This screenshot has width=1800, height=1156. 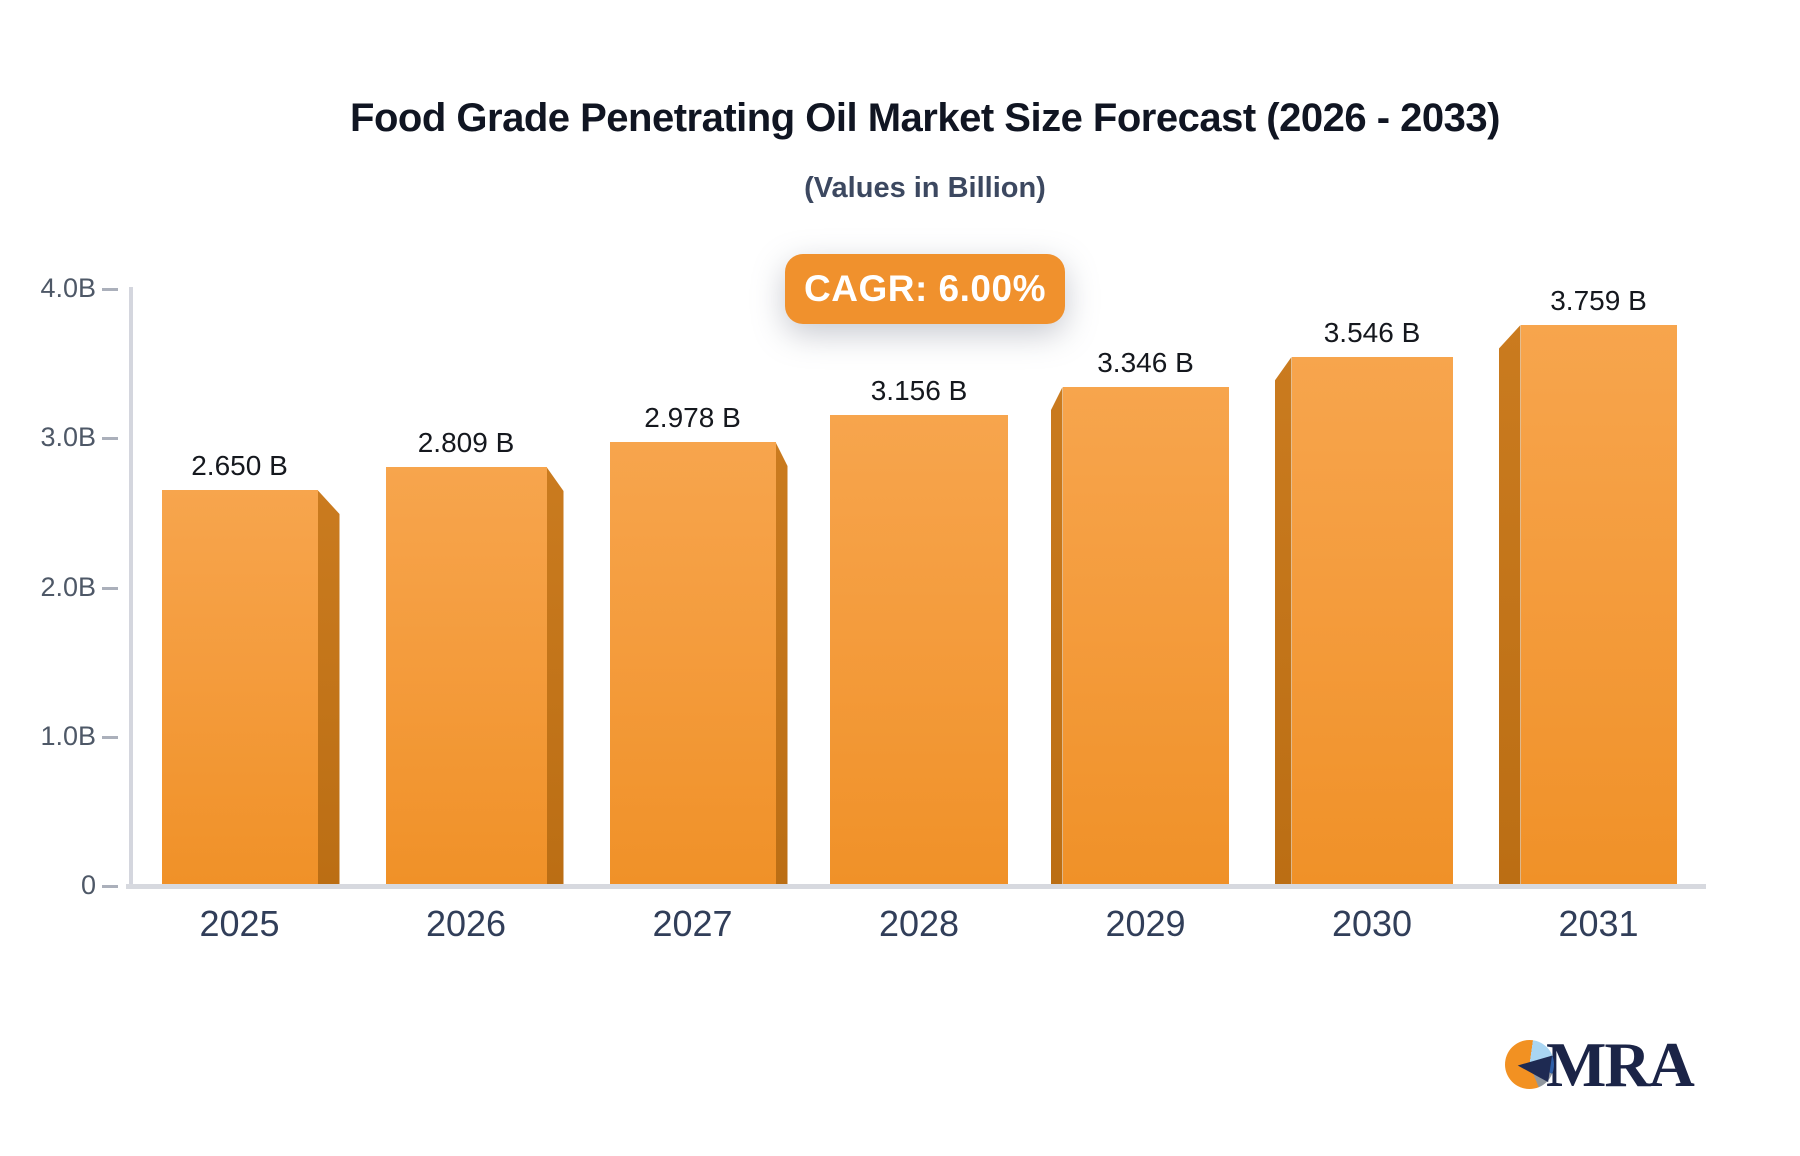 What do you see at coordinates (1535, 1069) in the screenshot?
I see `logo-needle-icon` at bounding box center [1535, 1069].